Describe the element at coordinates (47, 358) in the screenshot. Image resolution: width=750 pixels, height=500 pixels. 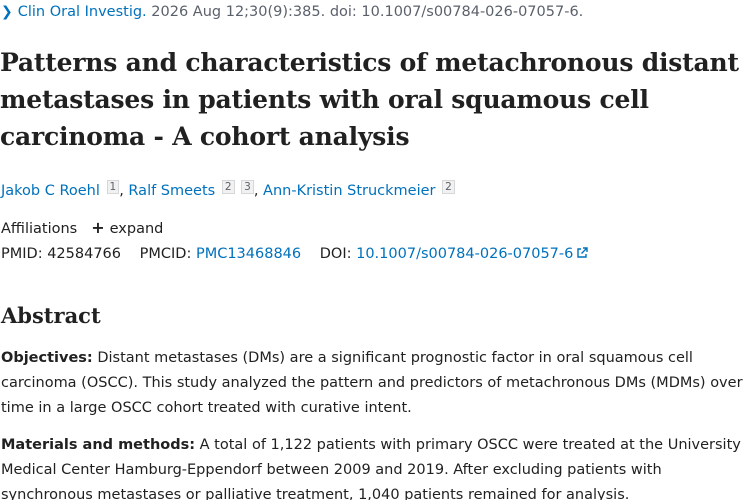
I see `section-label: Objectives:` at that location.